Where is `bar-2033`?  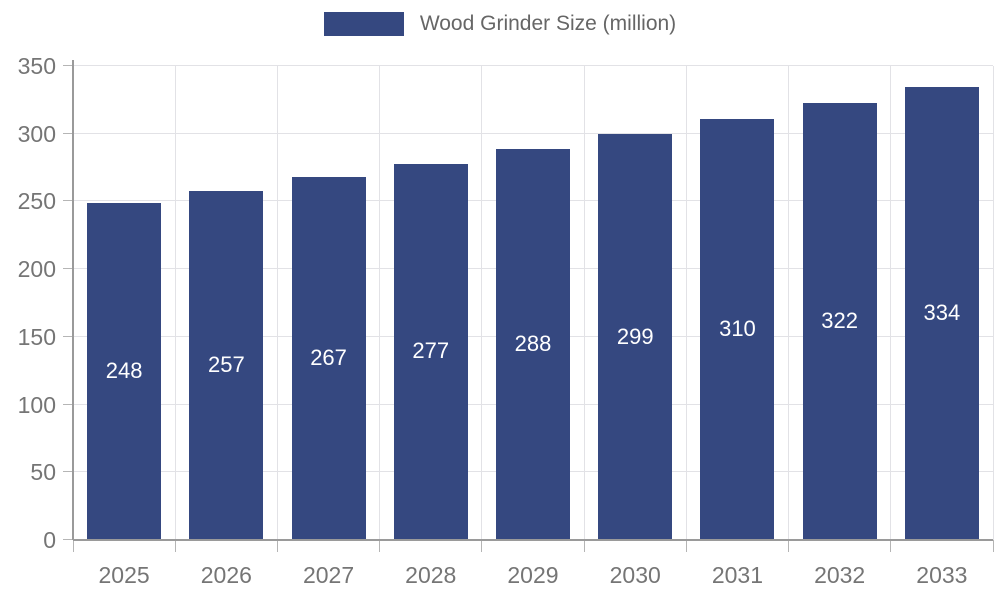 bar-2033 is located at coordinates (941, 312).